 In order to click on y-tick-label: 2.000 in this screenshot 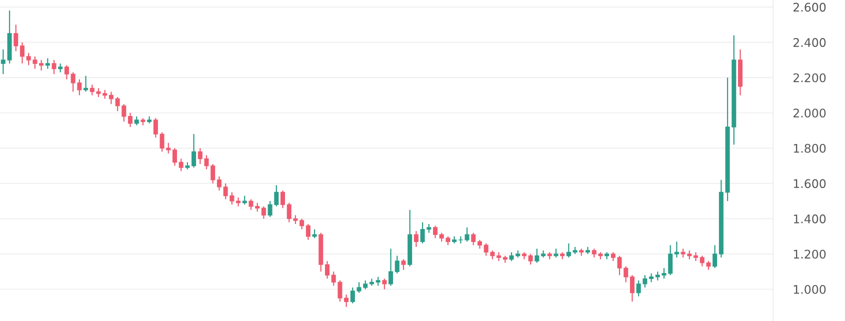, I will do `click(809, 113)`.